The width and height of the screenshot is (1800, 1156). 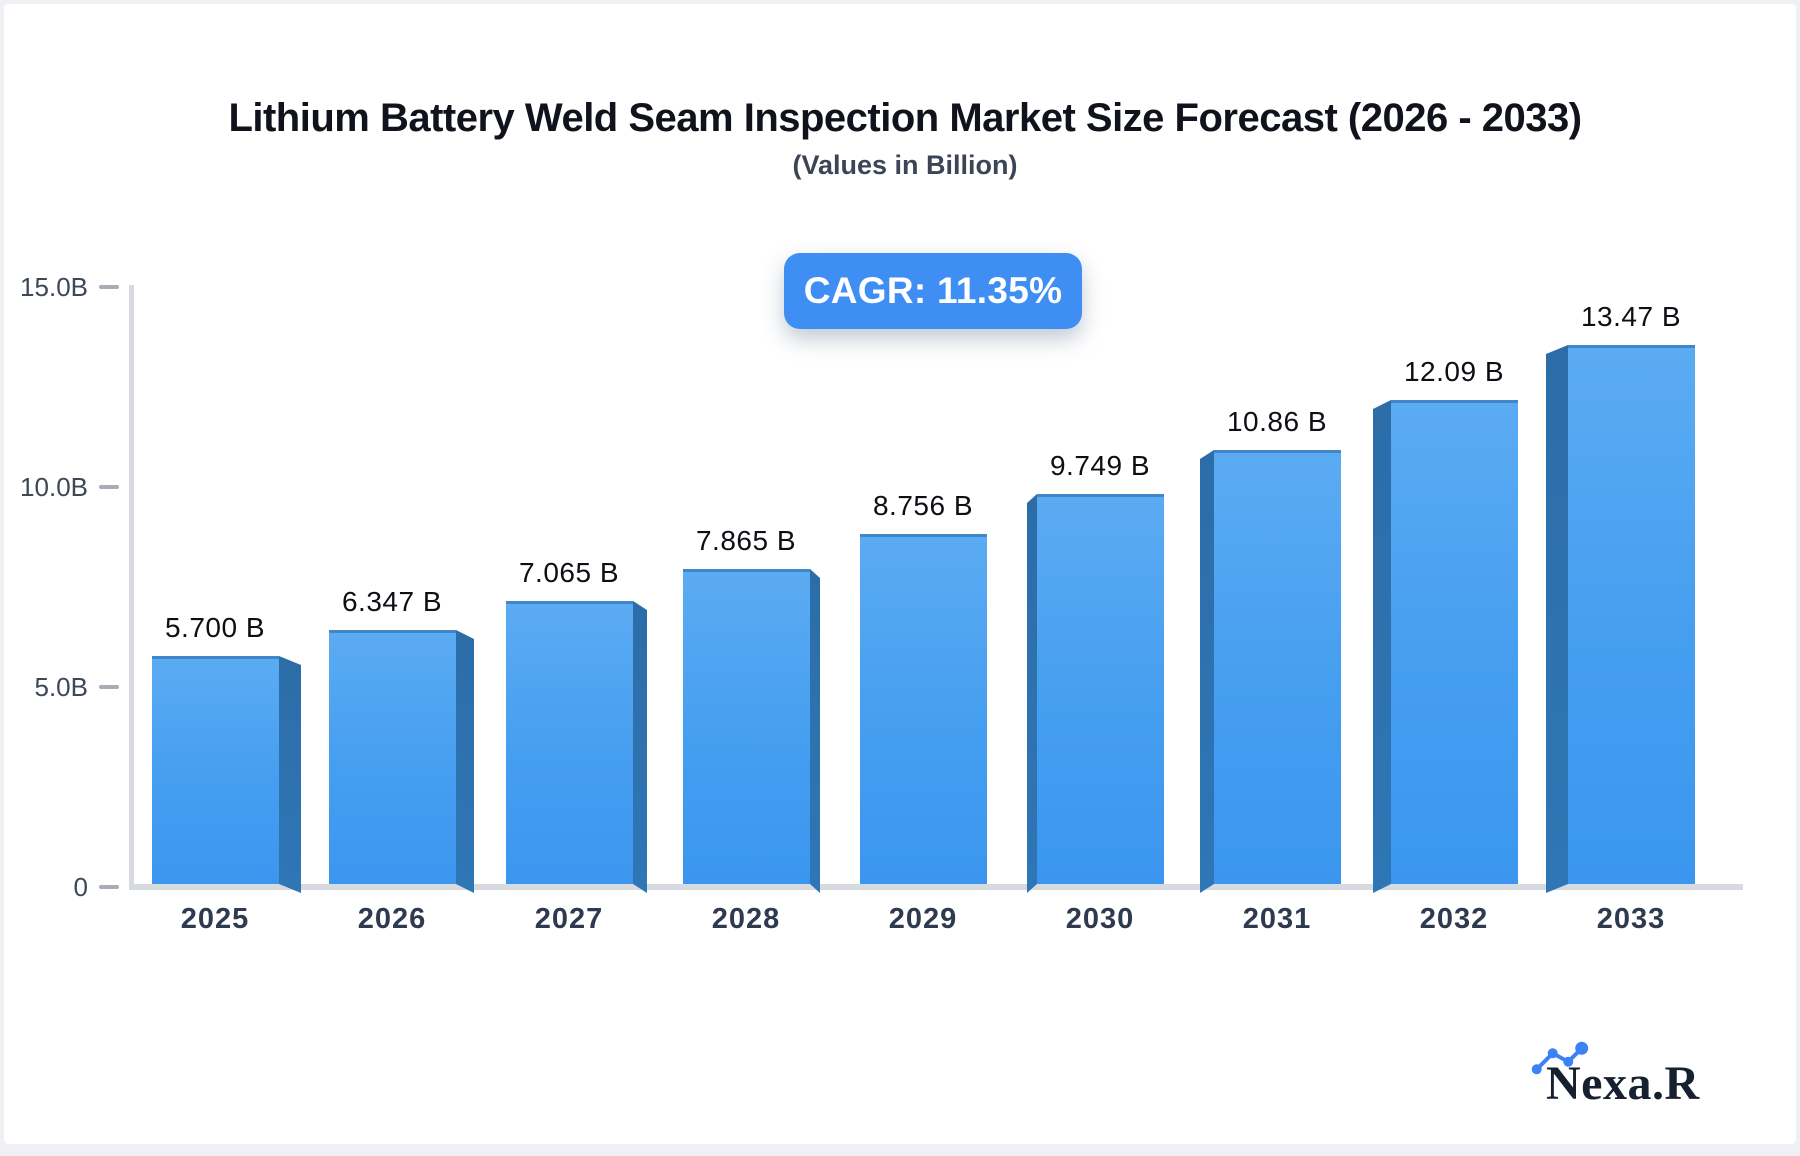 I want to click on bar-value-label: 13.47 B, so click(x=1631, y=316).